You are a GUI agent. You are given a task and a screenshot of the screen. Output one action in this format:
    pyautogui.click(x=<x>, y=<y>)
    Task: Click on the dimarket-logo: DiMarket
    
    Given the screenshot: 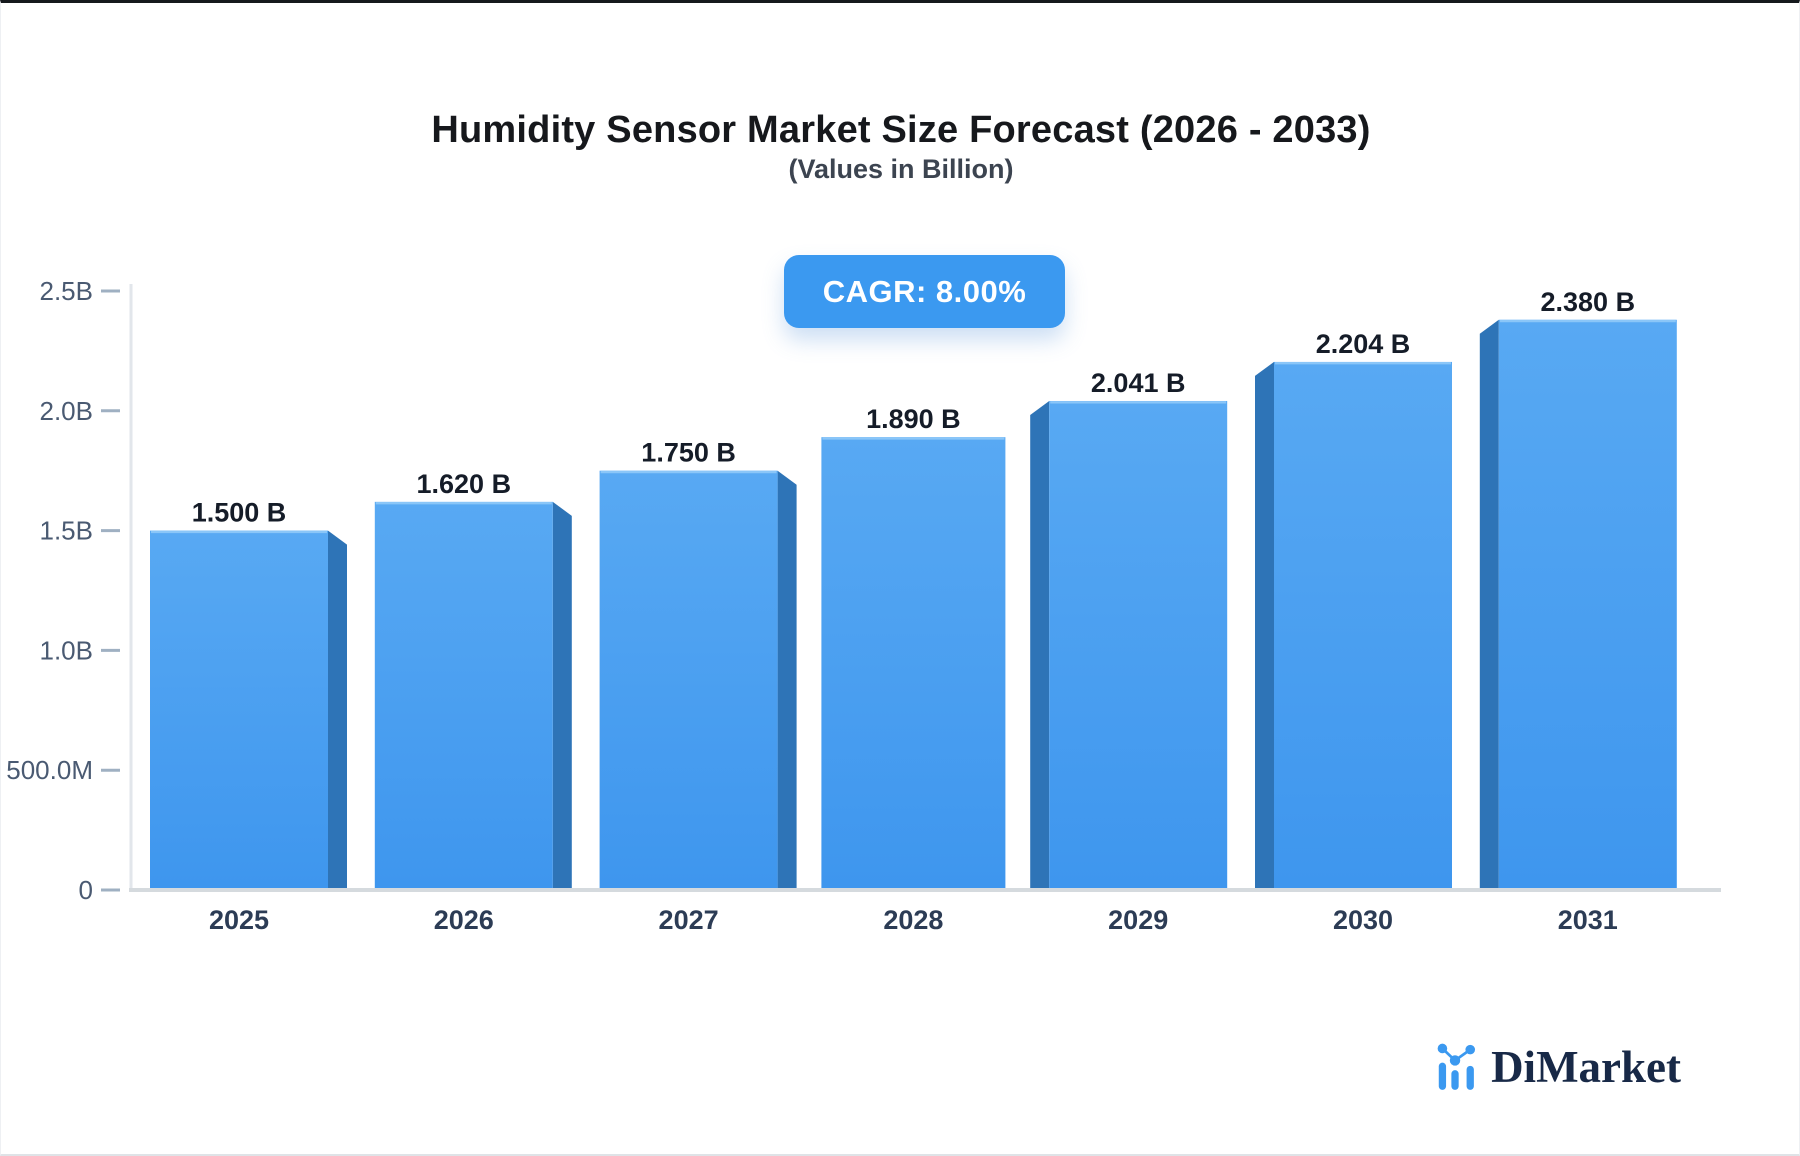 What is the action you would take?
    pyautogui.click(x=1558, y=1067)
    